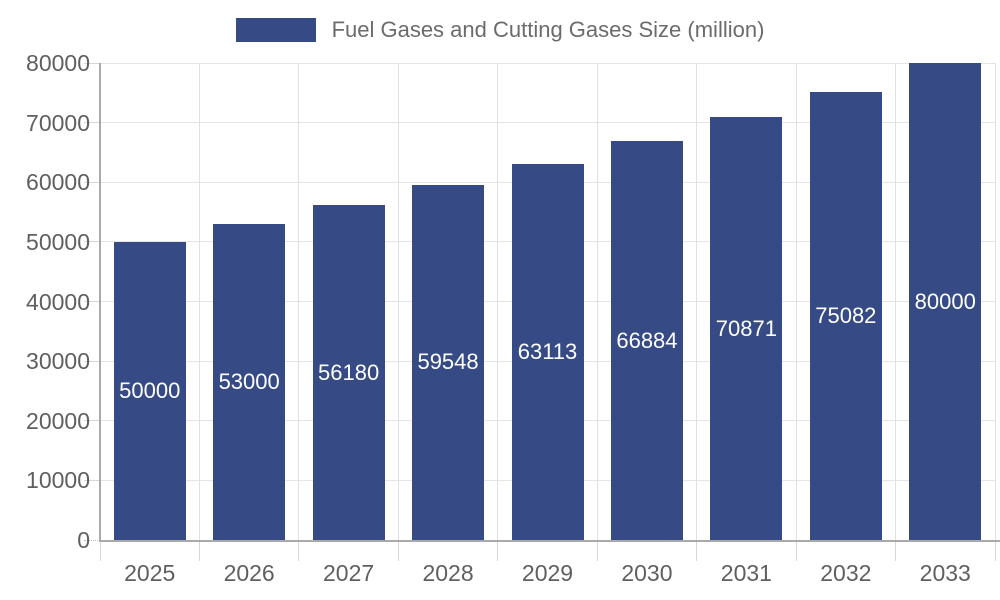 Image resolution: width=1000 pixels, height=600 pixels. Describe the element at coordinates (275, 30) in the screenshot. I see `legend-swatch-icon` at that location.